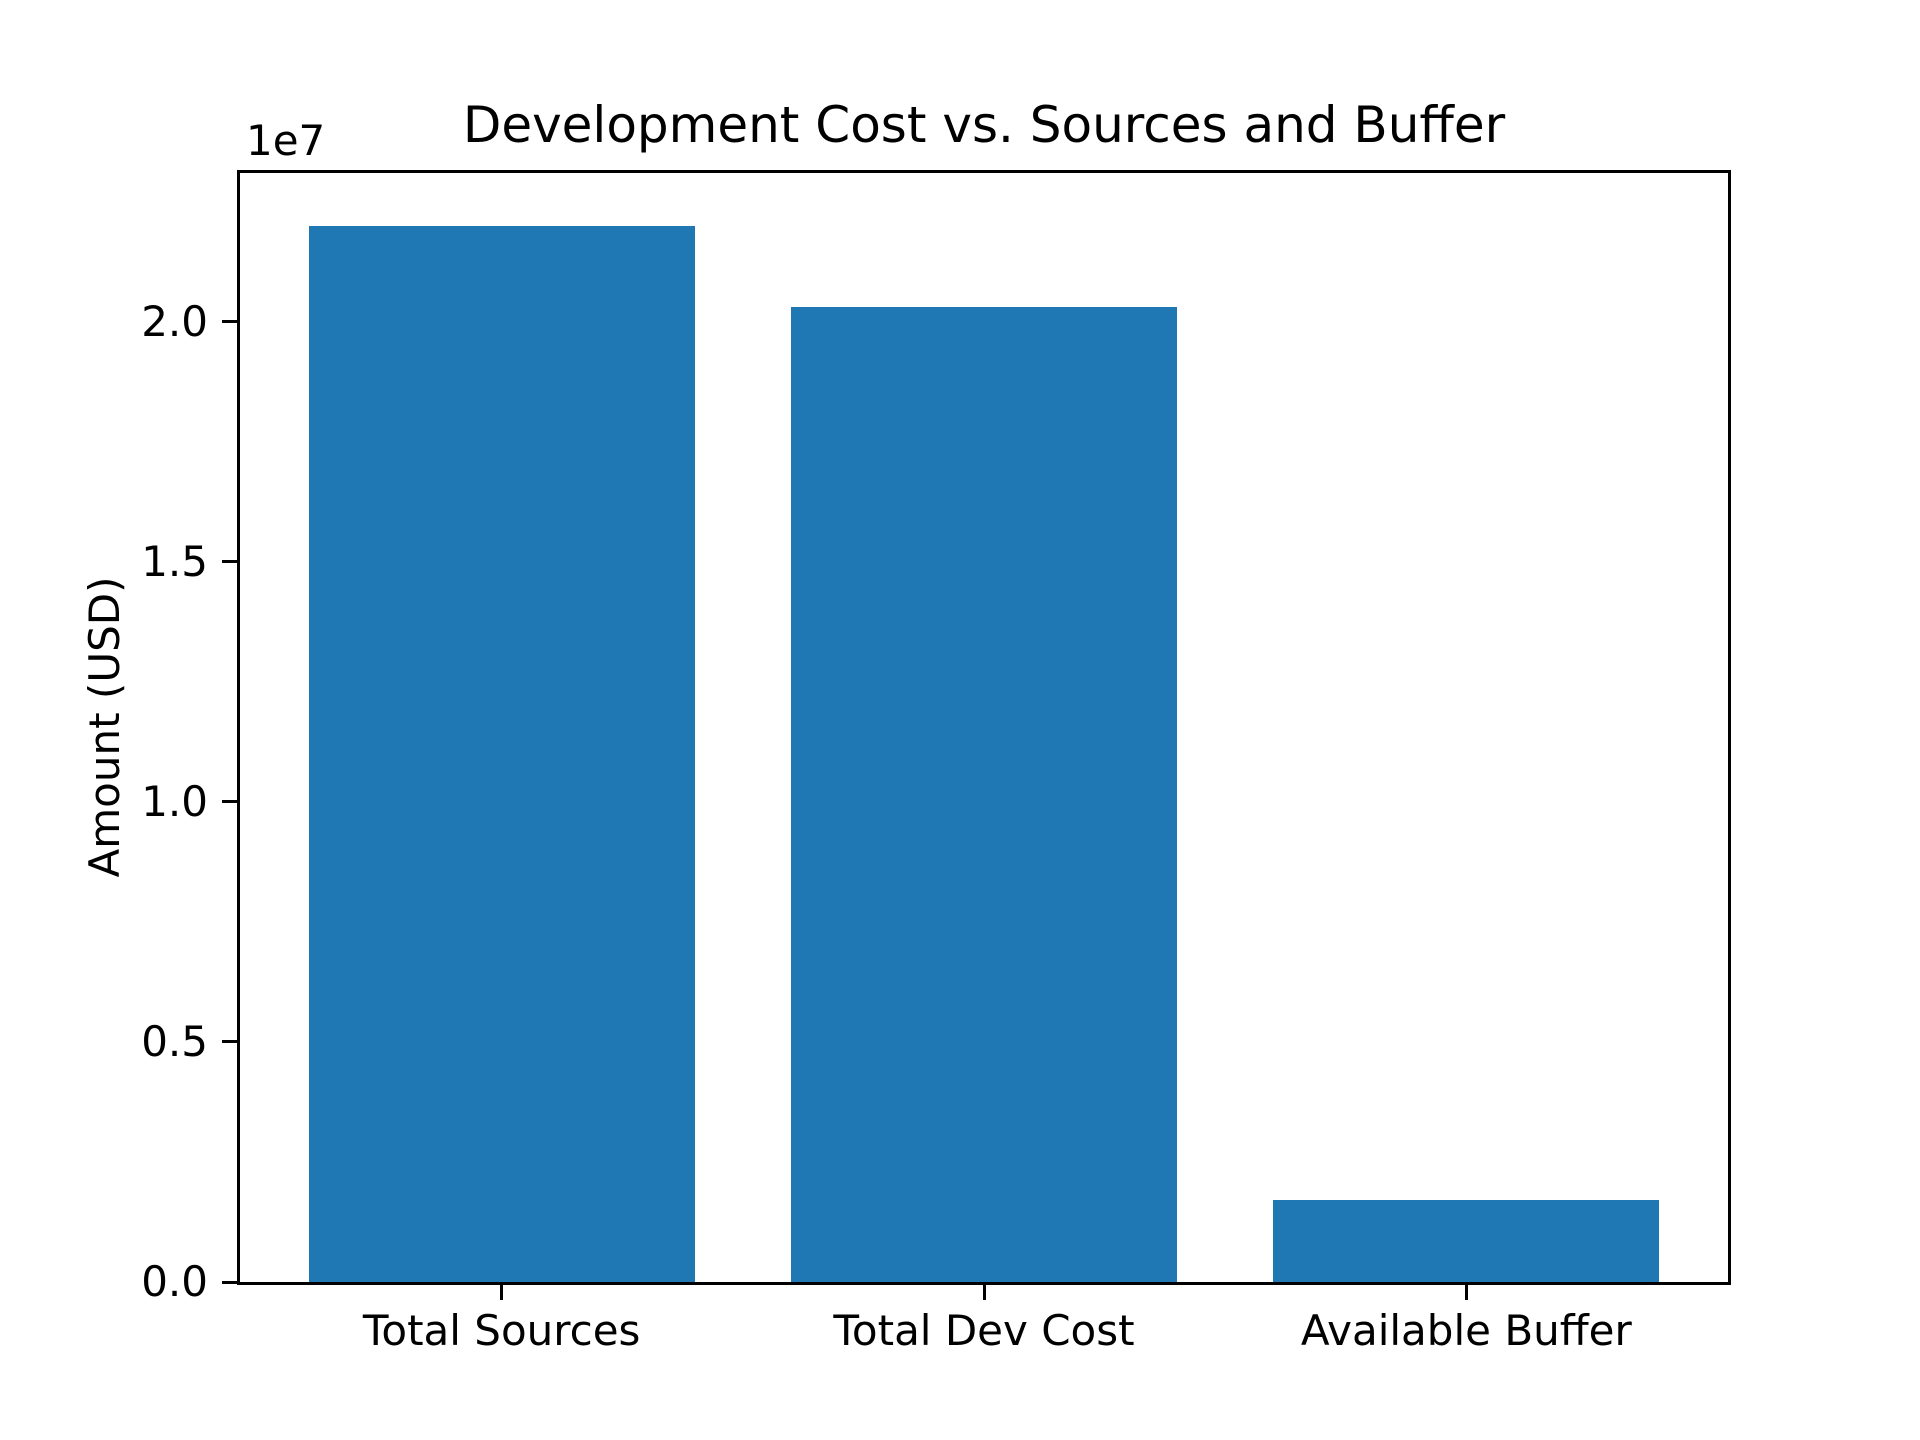  Describe the element at coordinates (174, 801) in the screenshot. I see `y-tick-label: 1.0` at that location.